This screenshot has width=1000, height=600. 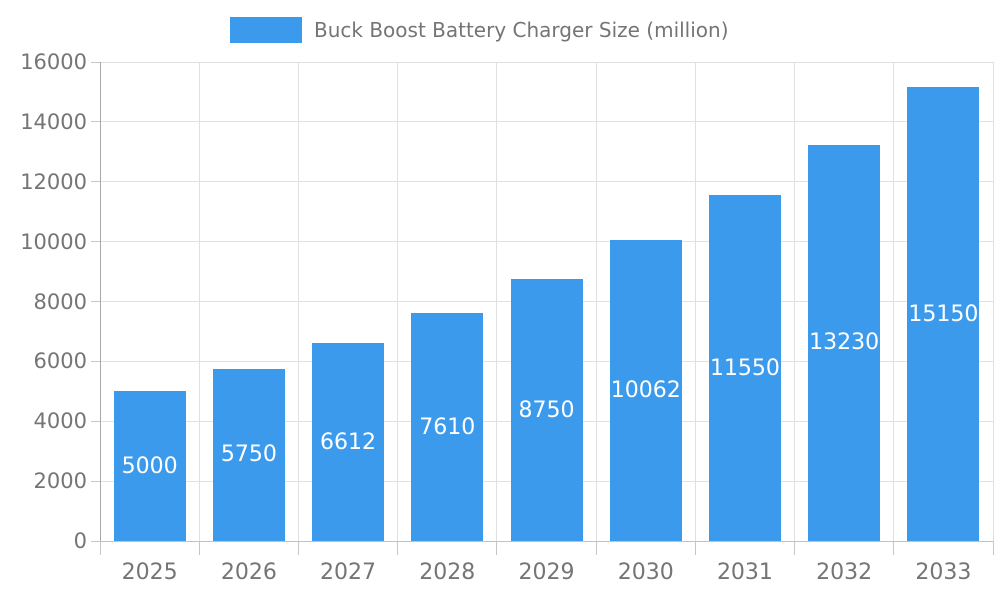 I want to click on bar-2027: 6612, so click(x=348, y=442).